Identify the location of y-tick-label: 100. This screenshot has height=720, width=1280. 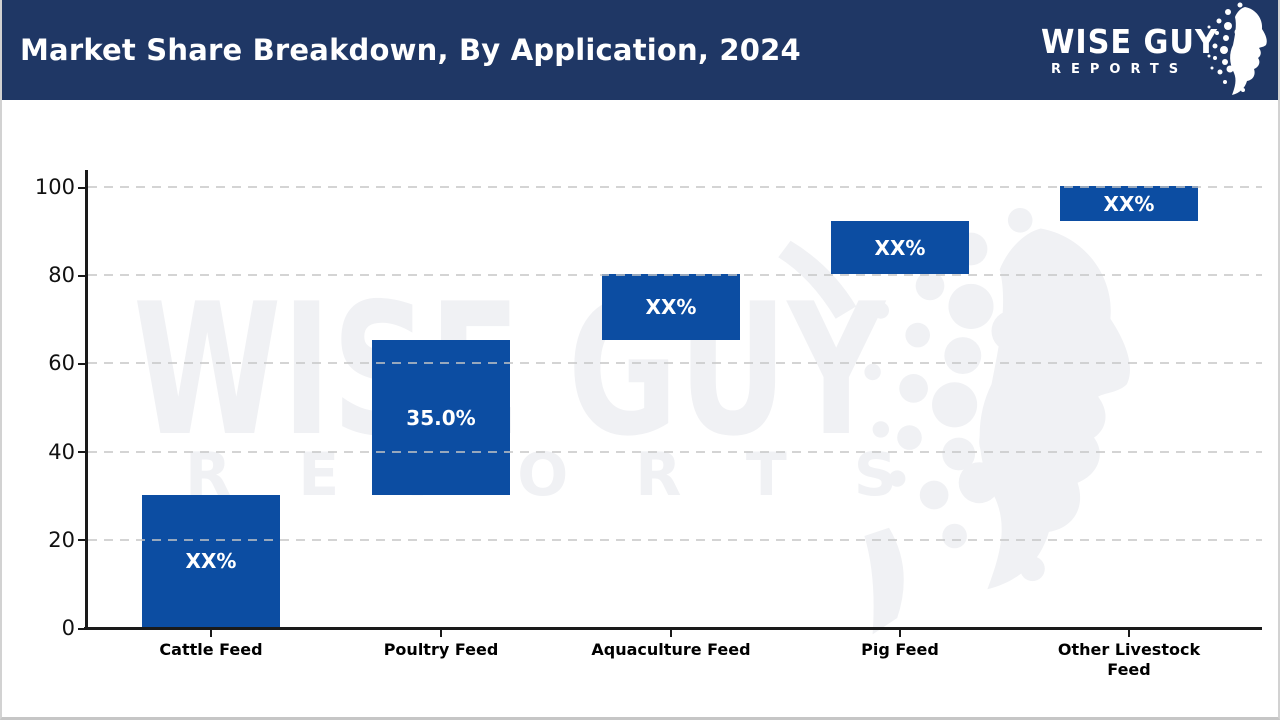
(54, 187).